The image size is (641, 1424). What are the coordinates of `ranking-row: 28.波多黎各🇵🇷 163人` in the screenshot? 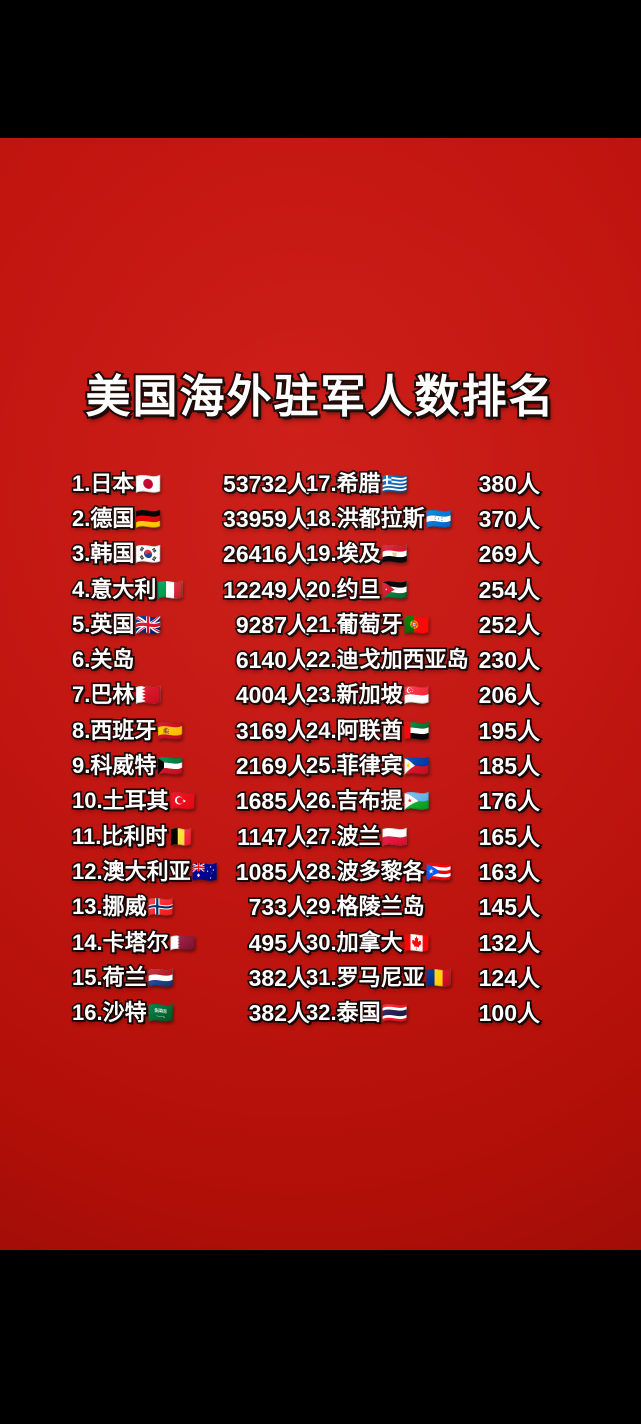 It's located at (422, 869).